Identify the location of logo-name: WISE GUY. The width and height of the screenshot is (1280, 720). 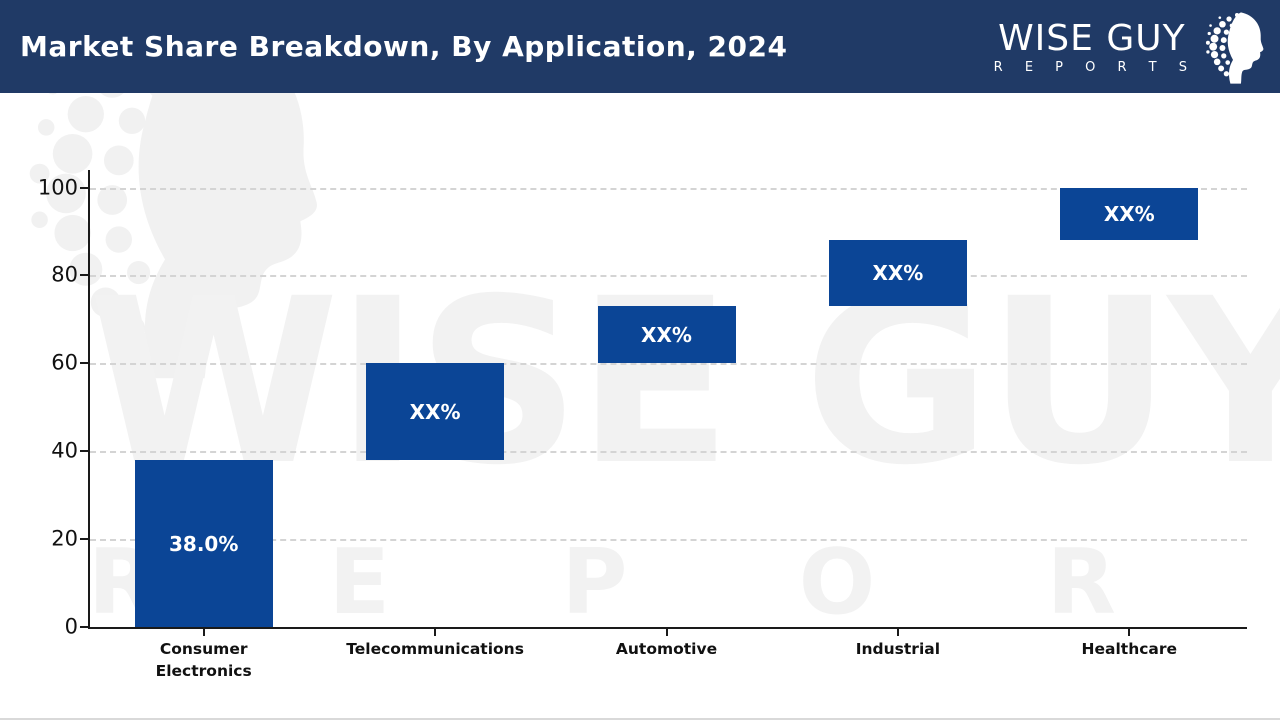
(1092, 38).